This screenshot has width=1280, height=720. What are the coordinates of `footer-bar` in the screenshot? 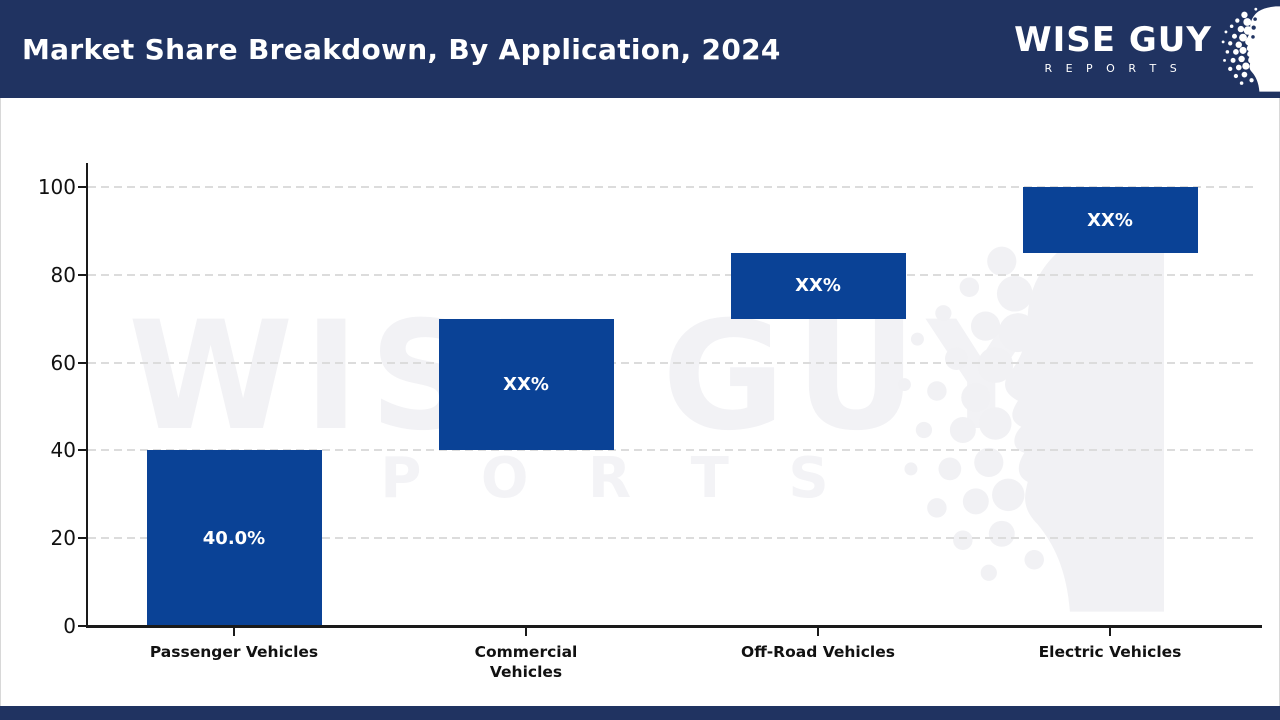 It's located at (640, 713).